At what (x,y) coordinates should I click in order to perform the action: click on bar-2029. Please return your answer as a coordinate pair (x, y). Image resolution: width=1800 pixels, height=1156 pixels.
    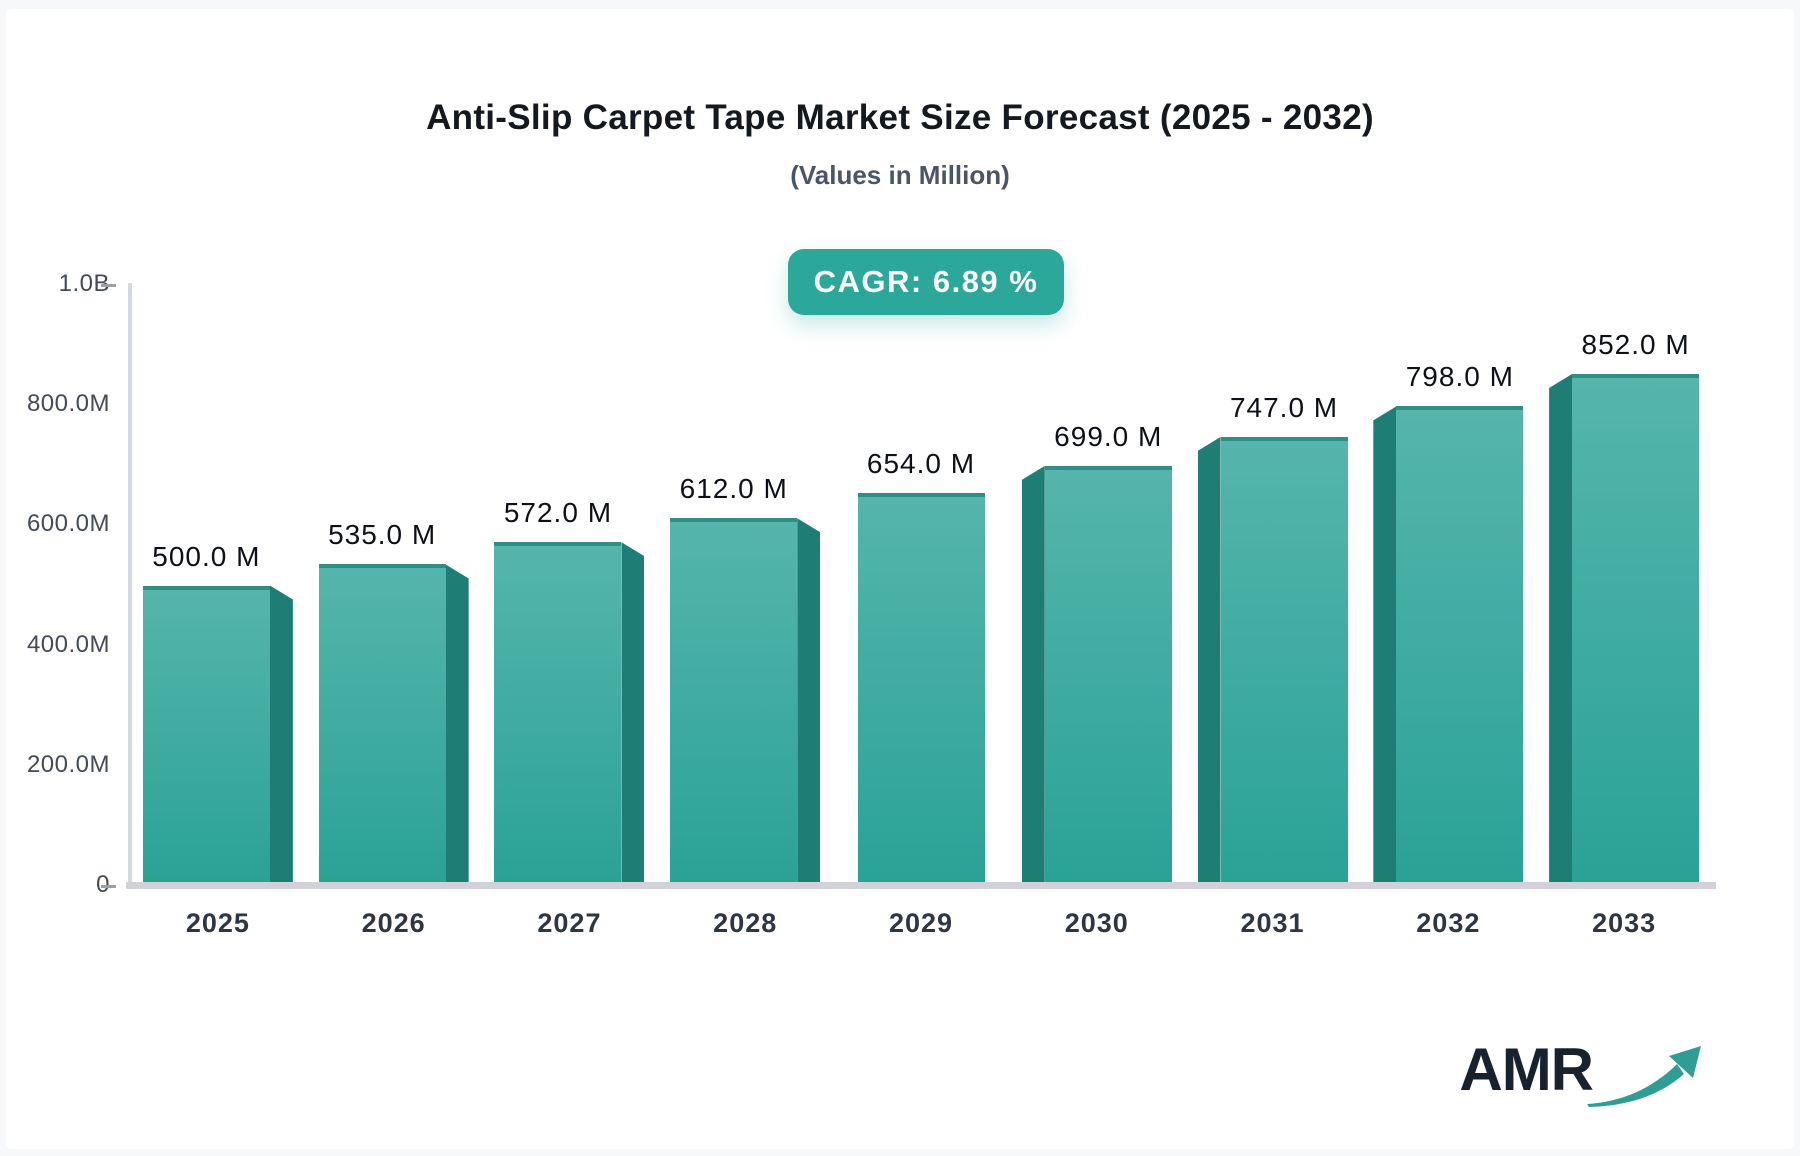
    Looking at the image, I should click on (921, 689).